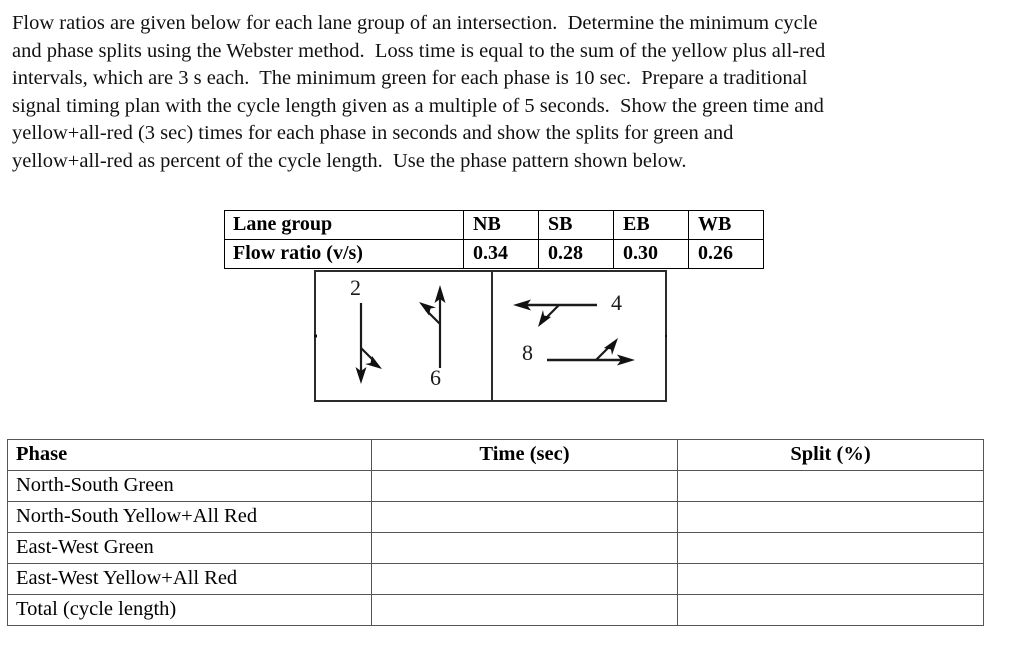  What do you see at coordinates (501, 225) in the screenshot?
I see `column-header-nb: NB` at bounding box center [501, 225].